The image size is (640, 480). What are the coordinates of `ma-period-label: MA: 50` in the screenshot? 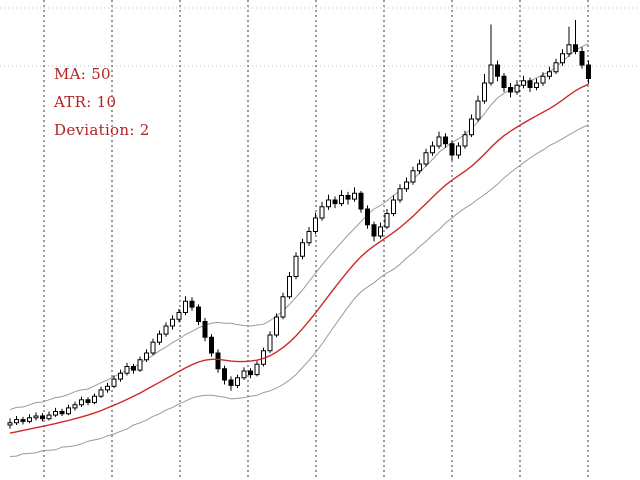 It's located at (82, 74).